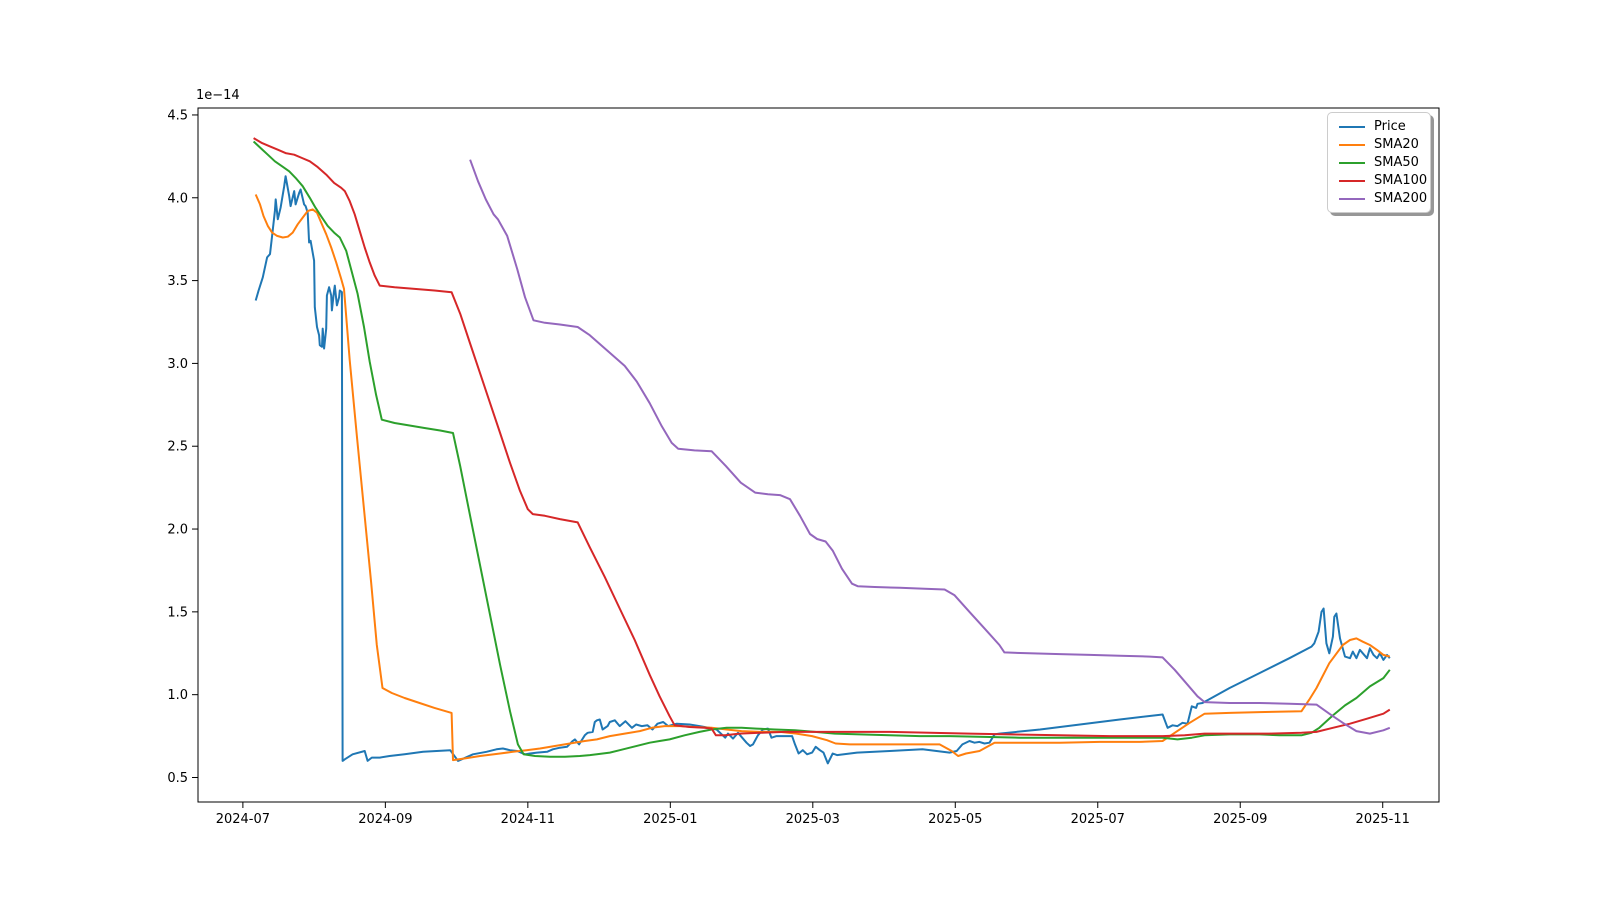 The width and height of the screenshot is (1600, 900). I want to click on x-tick-label: 2025-05, so click(955, 819).